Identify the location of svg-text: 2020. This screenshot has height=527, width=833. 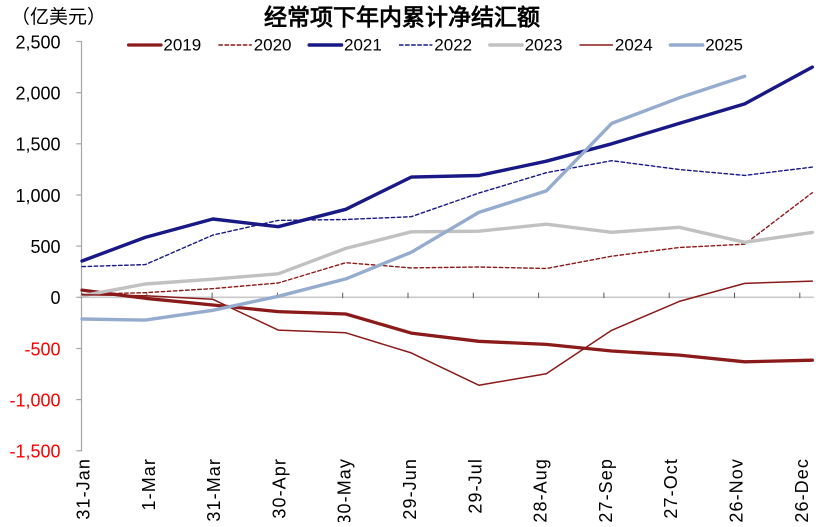
(273, 45).